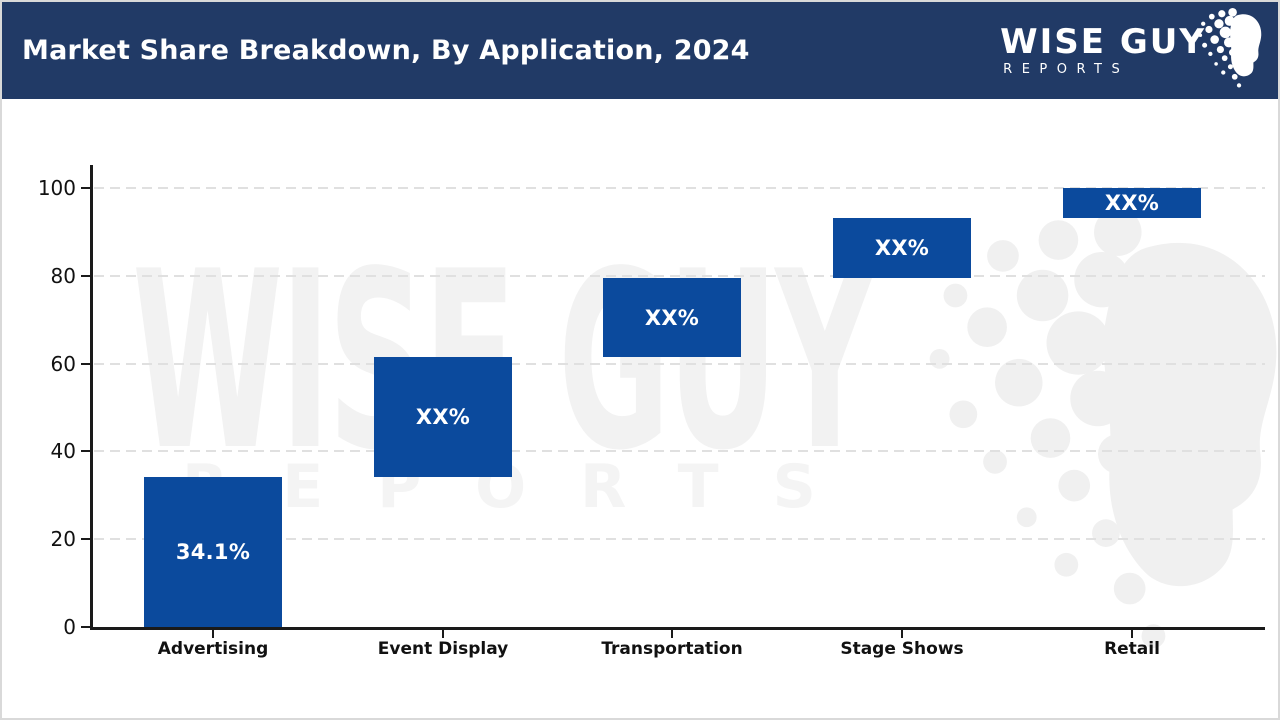 The width and height of the screenshot is (1280, 720). Describe the element at coordinates (1066, 69) in the screenshot. I see `logo-subtext: REPORTS` at that location.